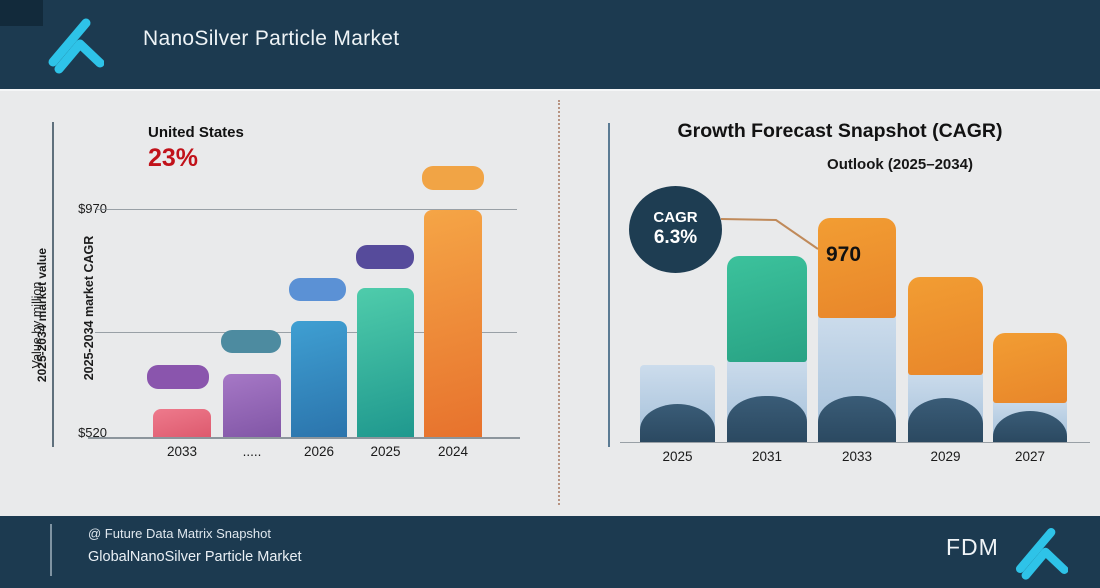 The width and height of the screenshot is (1100, 588). I want to click on bar-top-2031, so click(767, 309).